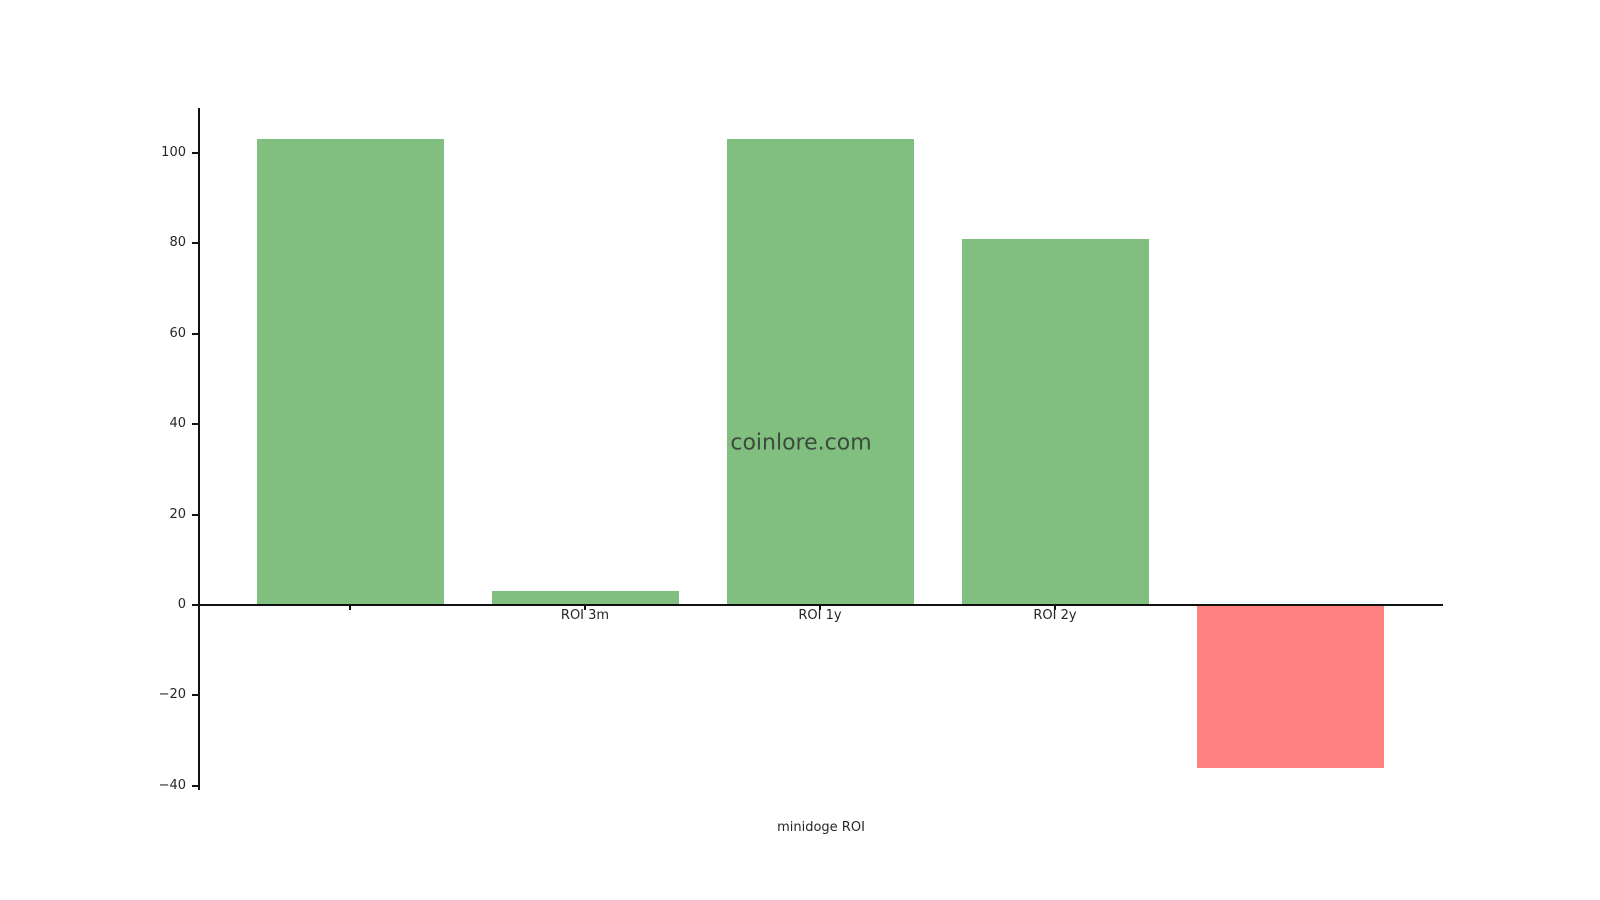 This screenshot has width=1600, height=900. Describe the element at coordinates (177, 514) in the screenshot. I see `y-tick-label: 20` at that location.